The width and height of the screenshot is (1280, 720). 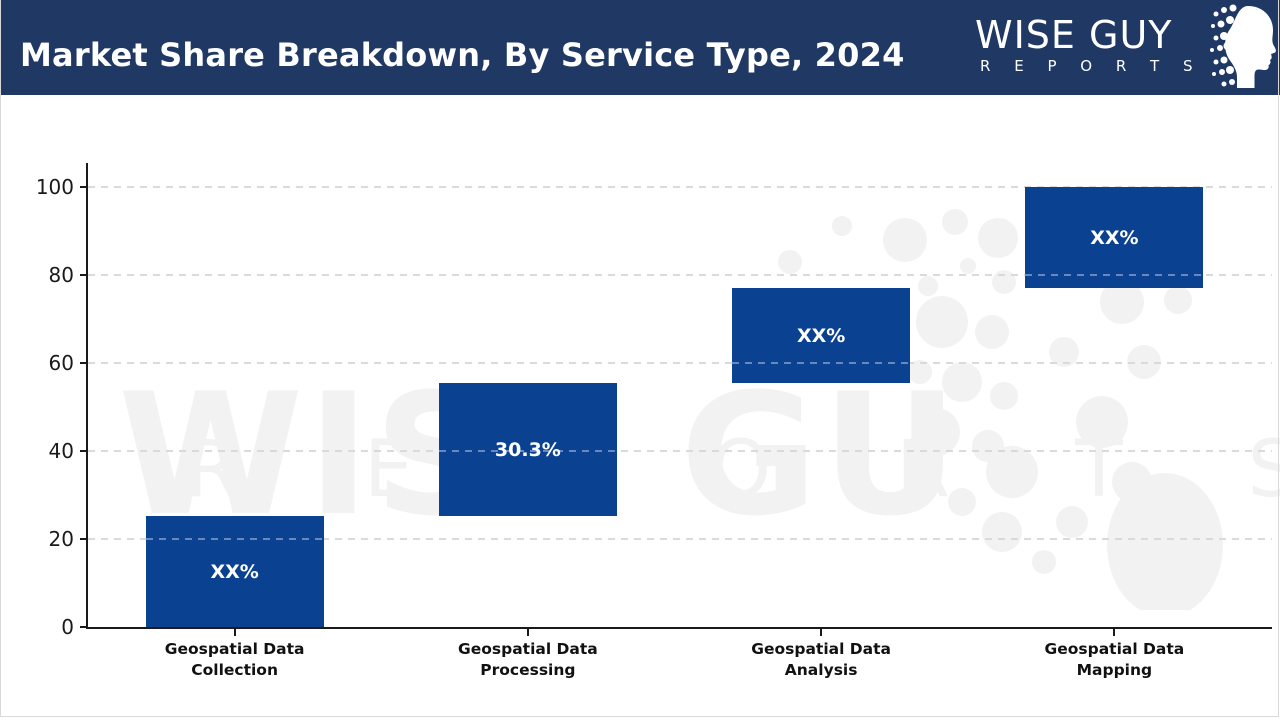 What do you see at coordinates (528, 659) in the screenshot?
I see `x-category-label: Geospatial Data Processing` at bounding box center [528, 659].